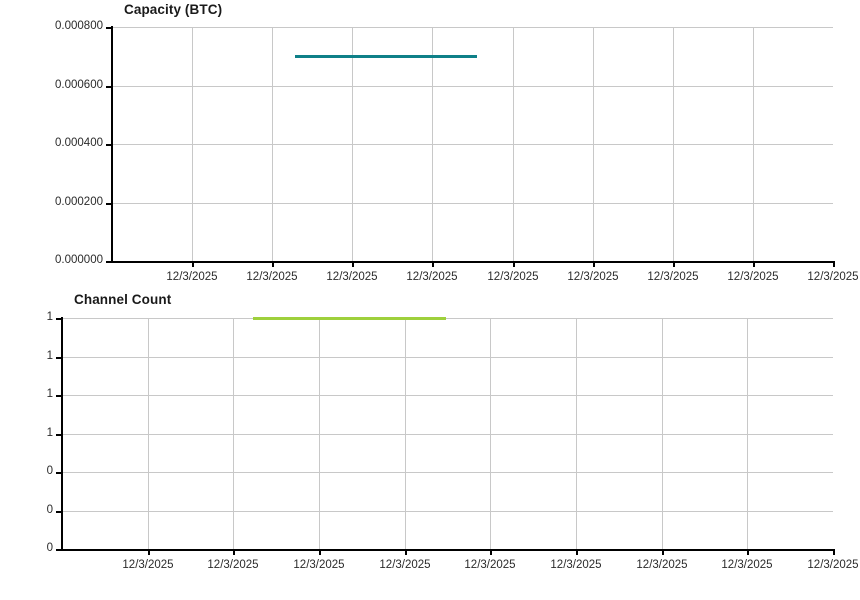 The image size is (860, 600). What do you see at coordinates (173, 9) in the screenshot?
I see `capacity-chart-title: Capacity (BTC)` at bounding box center [173, 9].